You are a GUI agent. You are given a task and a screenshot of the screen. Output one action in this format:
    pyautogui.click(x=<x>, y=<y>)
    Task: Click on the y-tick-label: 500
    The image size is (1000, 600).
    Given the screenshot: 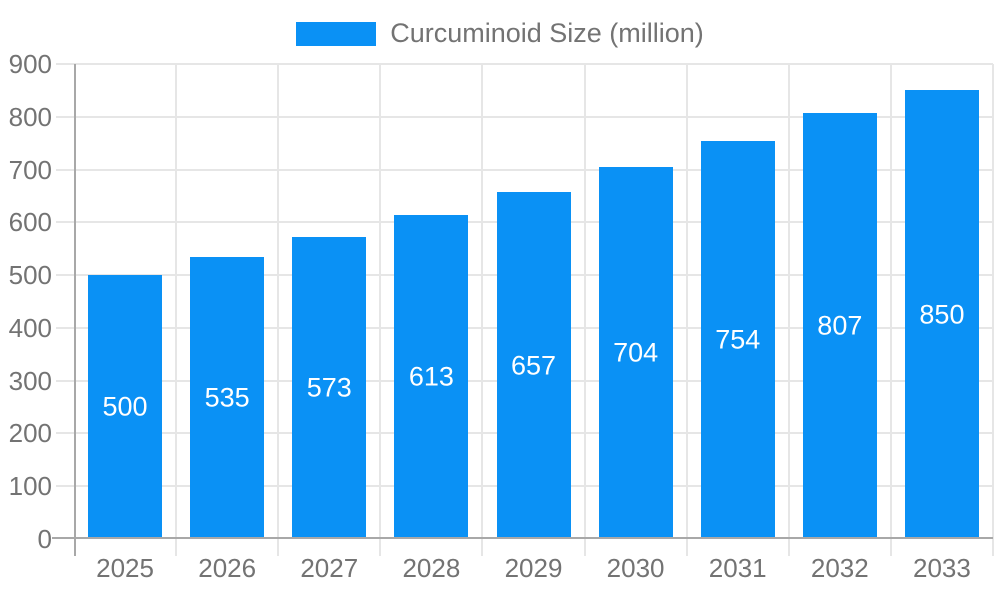 What is the action you would take?
    pyautogui.click(x=30, y=275)
    